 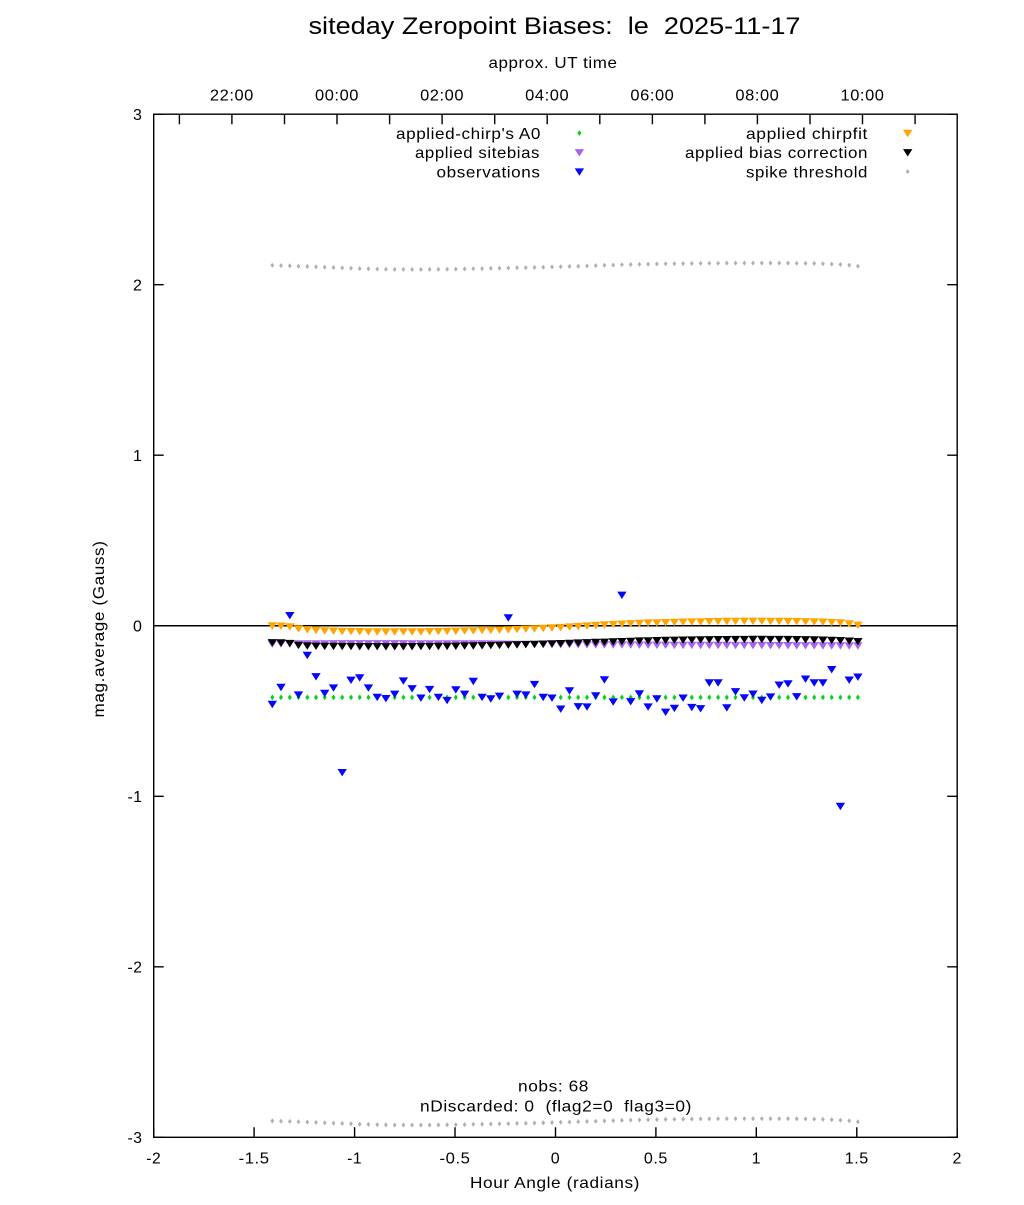 What do you see at coordinates (807, 134) in the screenshot?
I see `svg-text: applied chirpfit` at bounding box center [807, 134].